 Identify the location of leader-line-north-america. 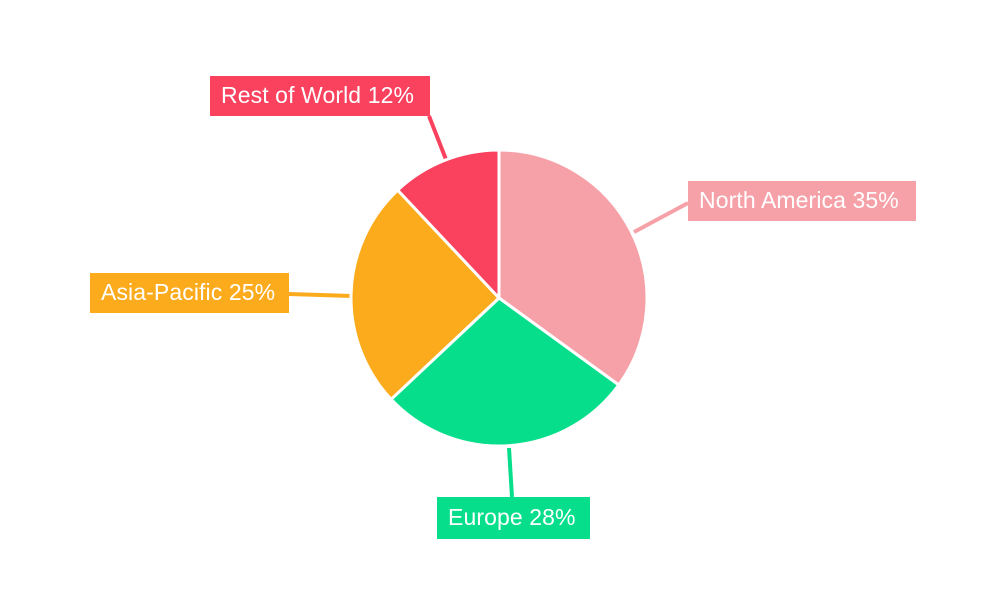
(661, 217).